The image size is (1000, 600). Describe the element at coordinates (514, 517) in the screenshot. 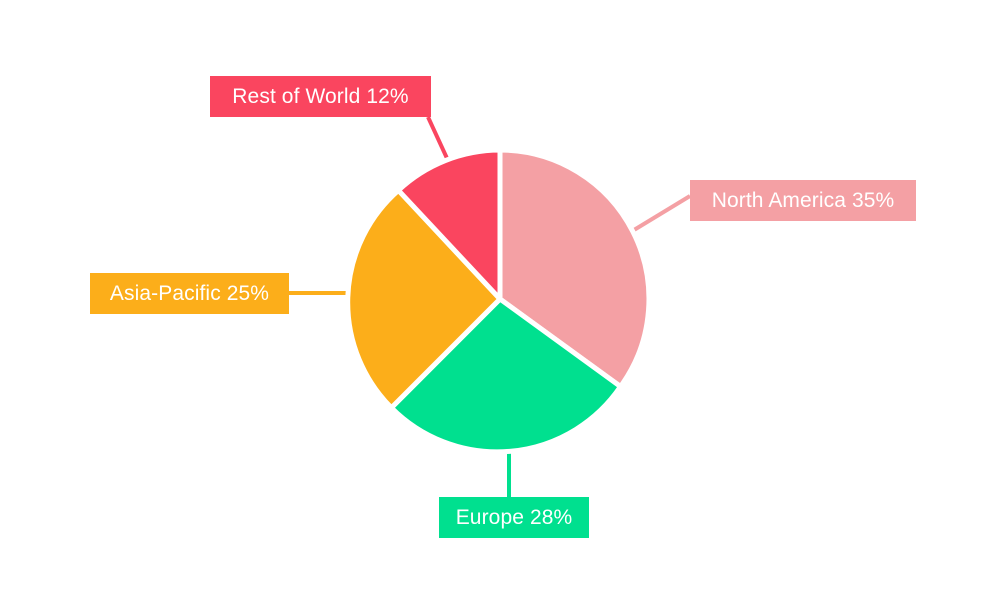

I see `slice-label-europe: Europe 28%` at that location.